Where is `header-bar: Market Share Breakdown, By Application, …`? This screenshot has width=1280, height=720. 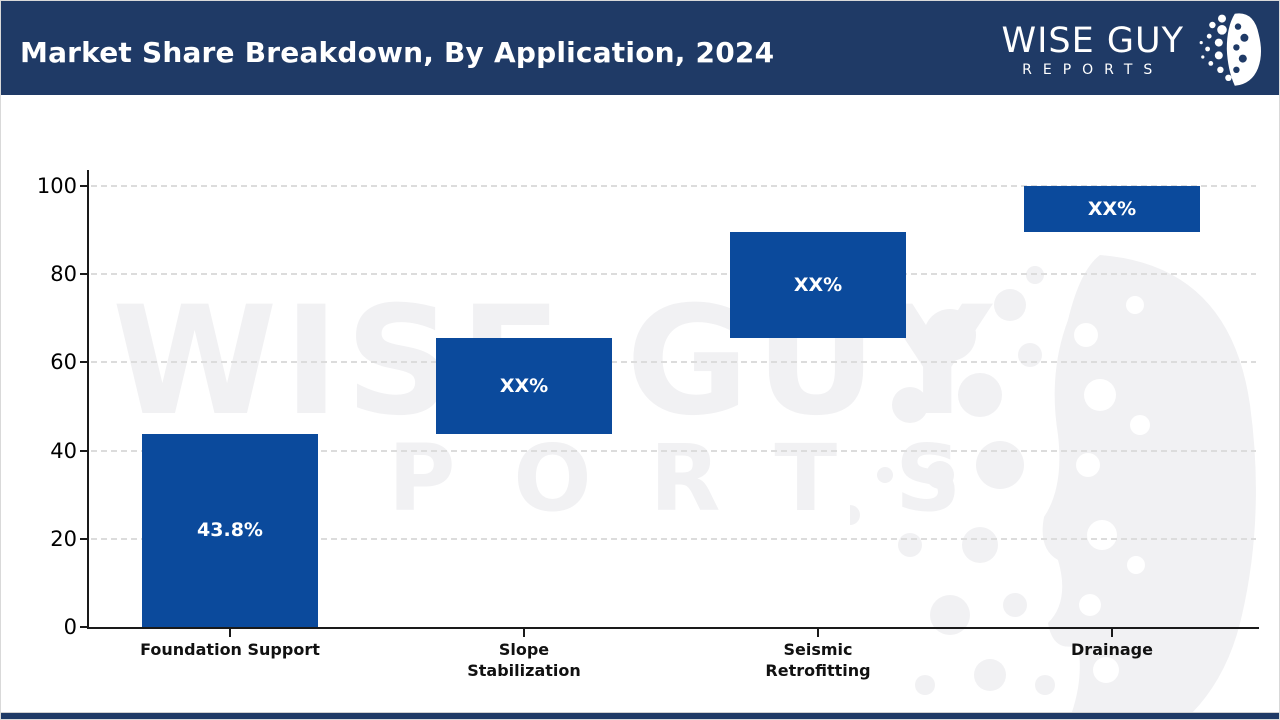 header-bar: Market Share Breakdown, By Application, … is located at coordinates (640, 47).